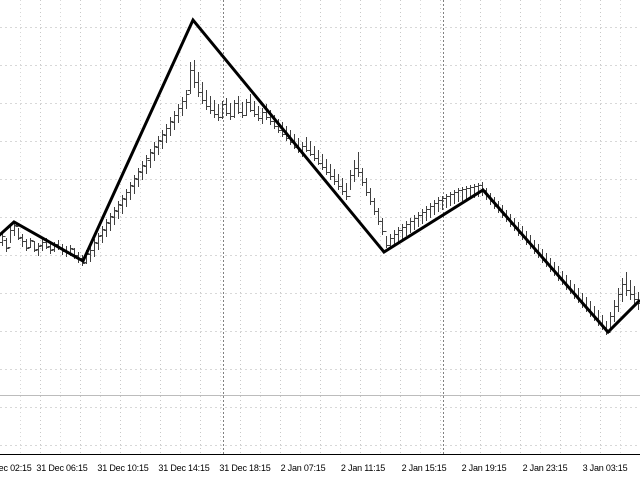  Describe the element at coordinates (363, 468) in the screenshot. I see `time-axis-label: 2 Jan 11:15` at that location.